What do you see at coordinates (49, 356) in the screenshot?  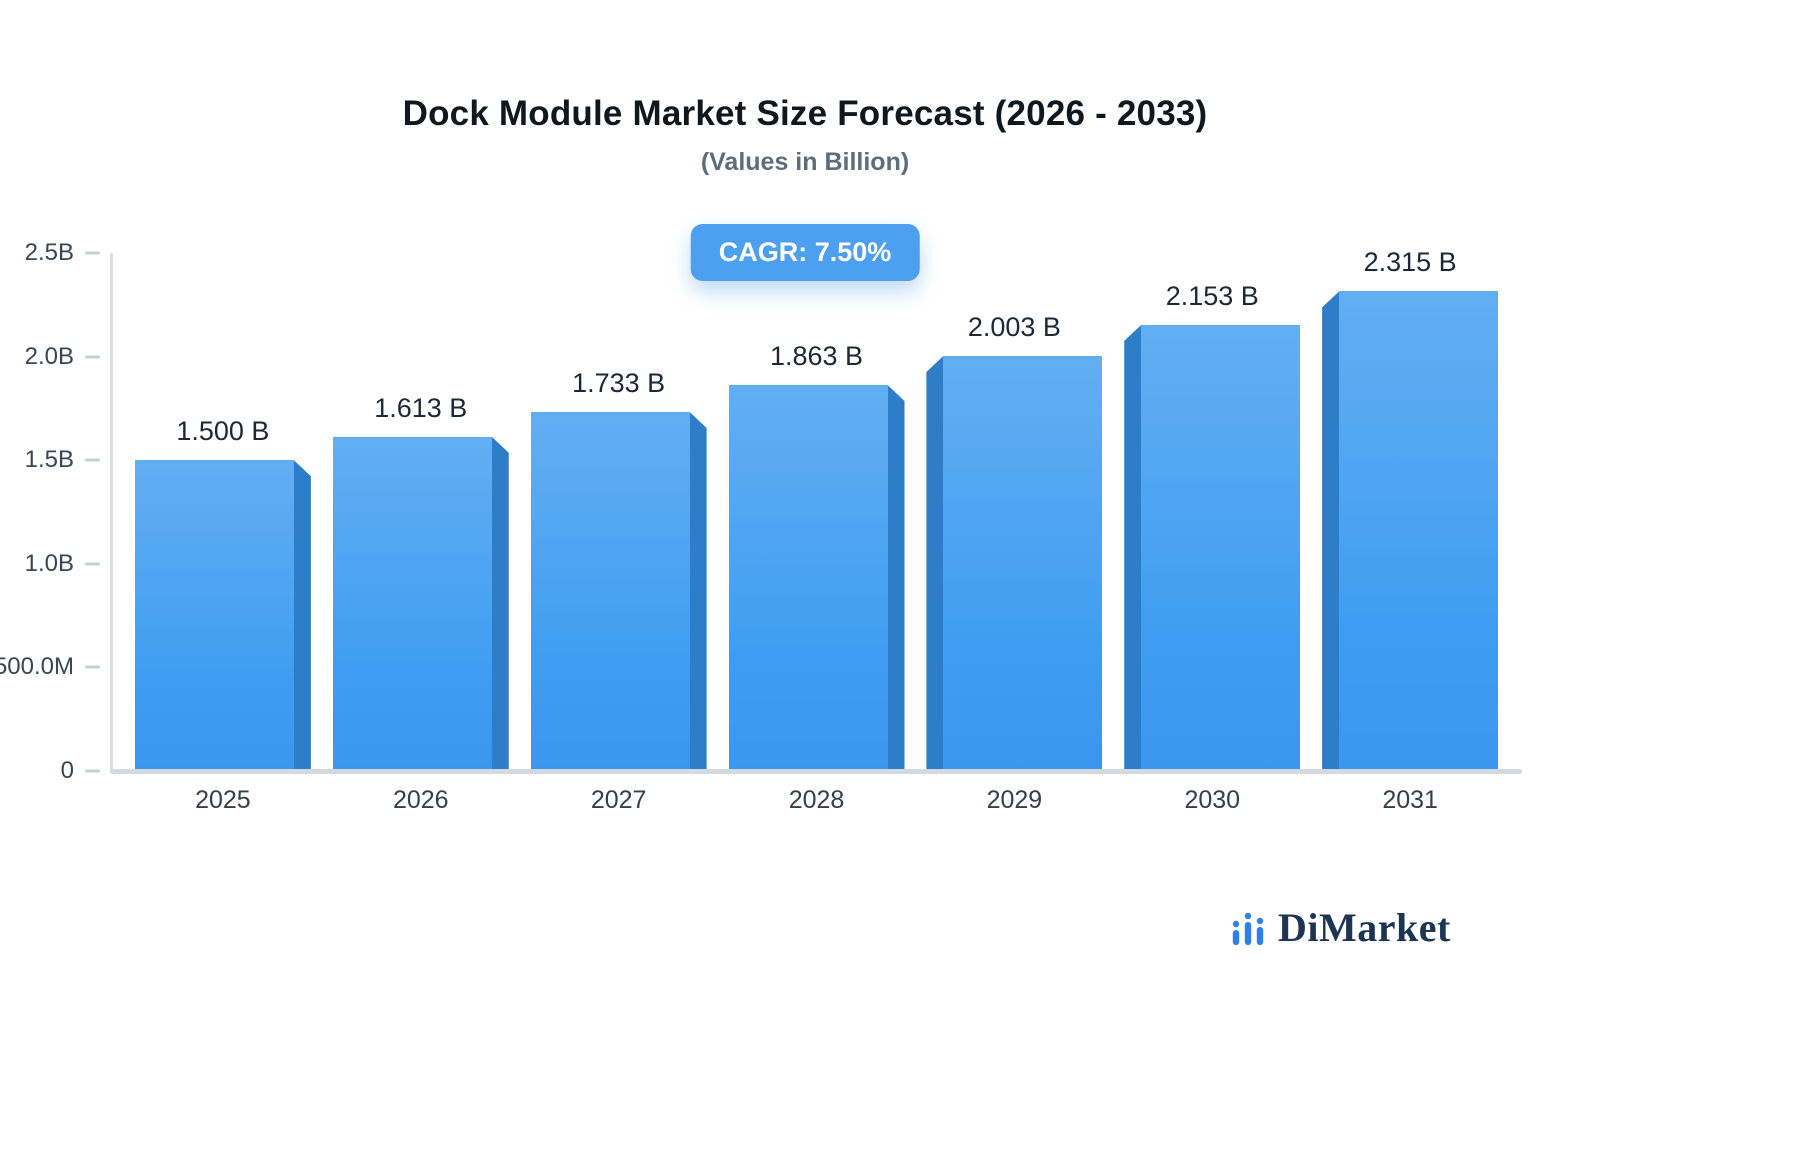 I see `y-tick-label: 2.0B` at bounding box center [49, 356].